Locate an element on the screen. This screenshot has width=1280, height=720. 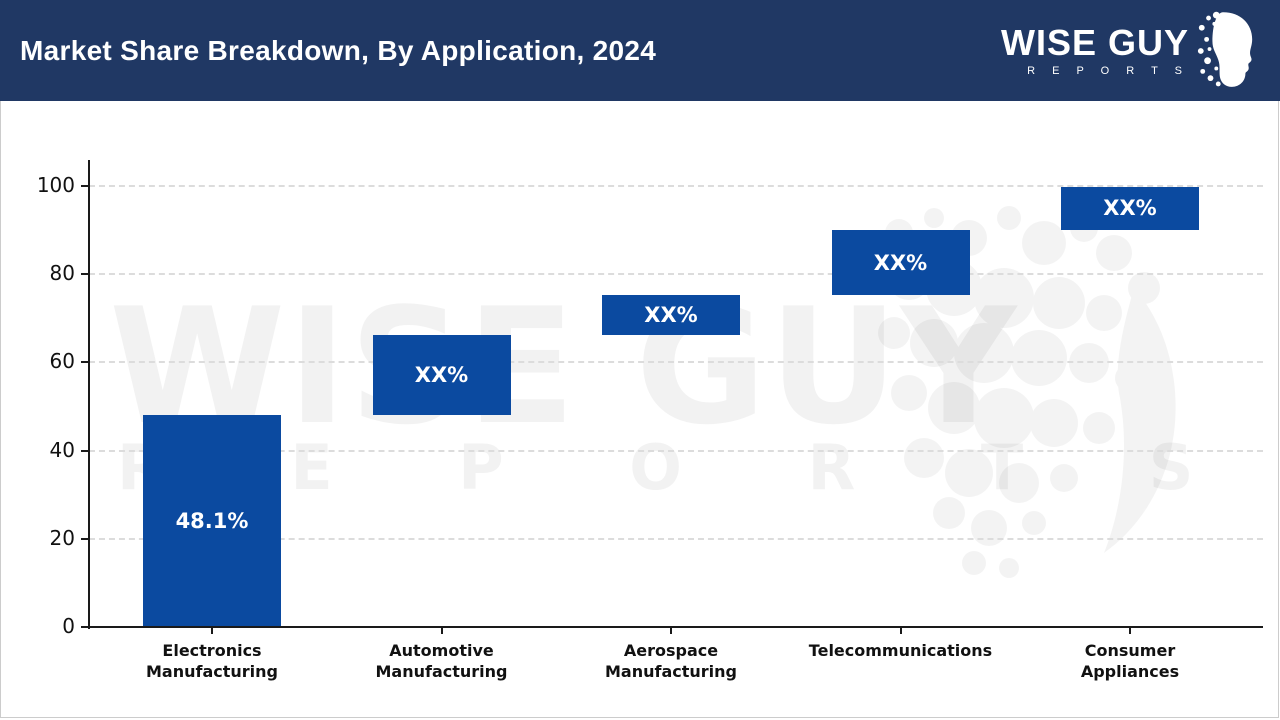
bar-value-label-4: XX% is located at coordinates (1130, 208).